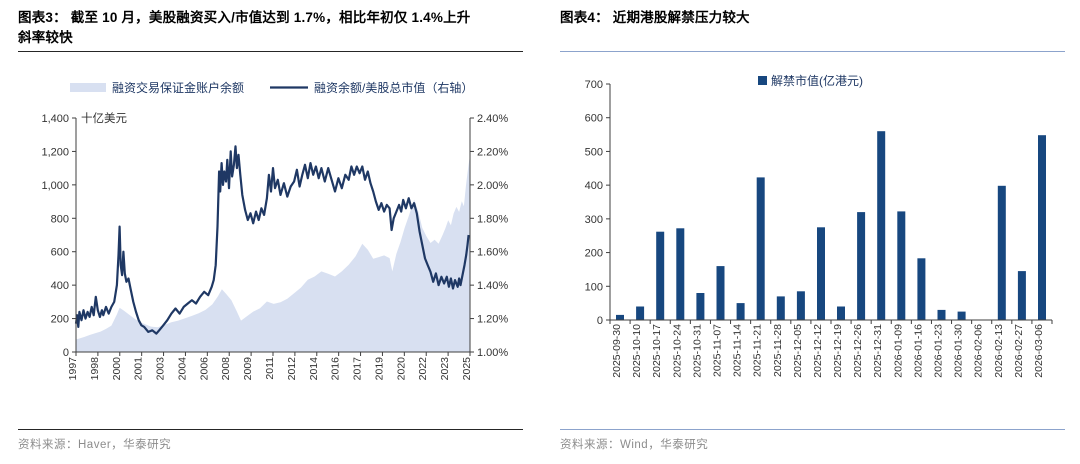 This screenshot has width=1080, height=464. Describe the element at coordinates (73, 369) in the screenshot. I see `svg-text: 1997` at that location.